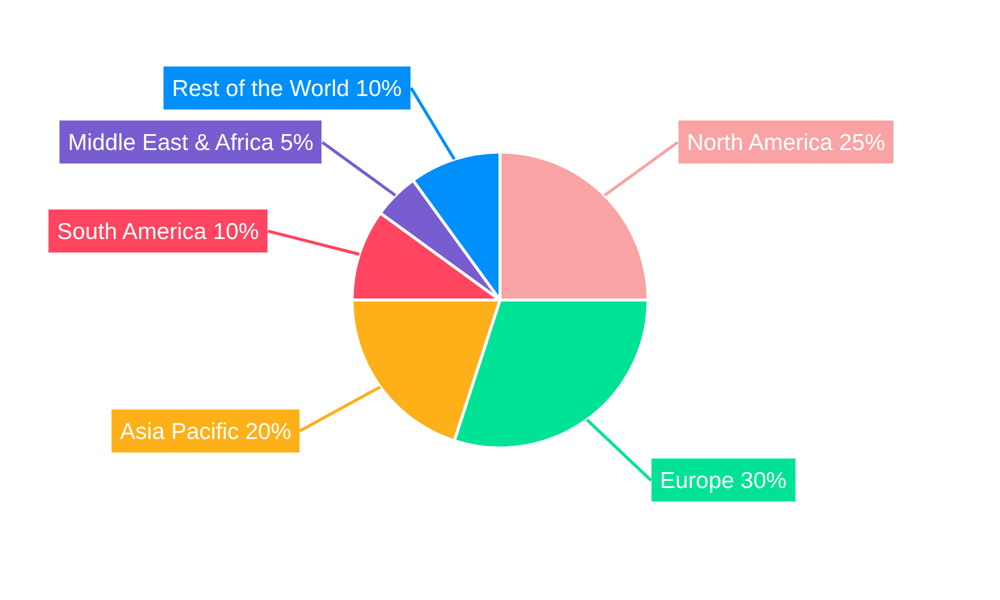 This screenshot has width=1000, height=600. I want to click on slice-label: Asia Pacific 20%, so click(206, 431).